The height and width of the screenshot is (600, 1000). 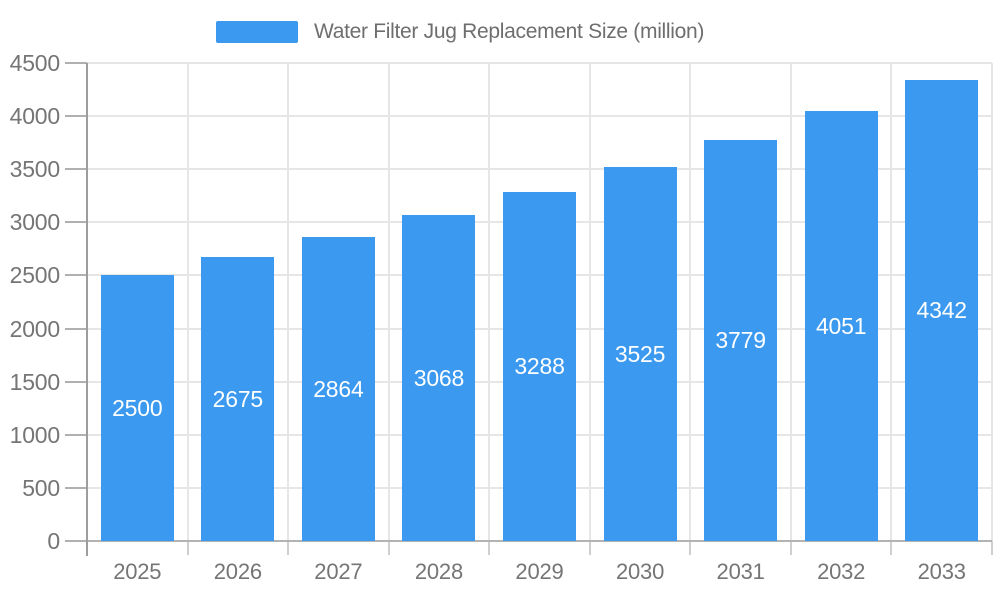 I want to click on bar-value-label: 2675, so click(x=238, y=398).